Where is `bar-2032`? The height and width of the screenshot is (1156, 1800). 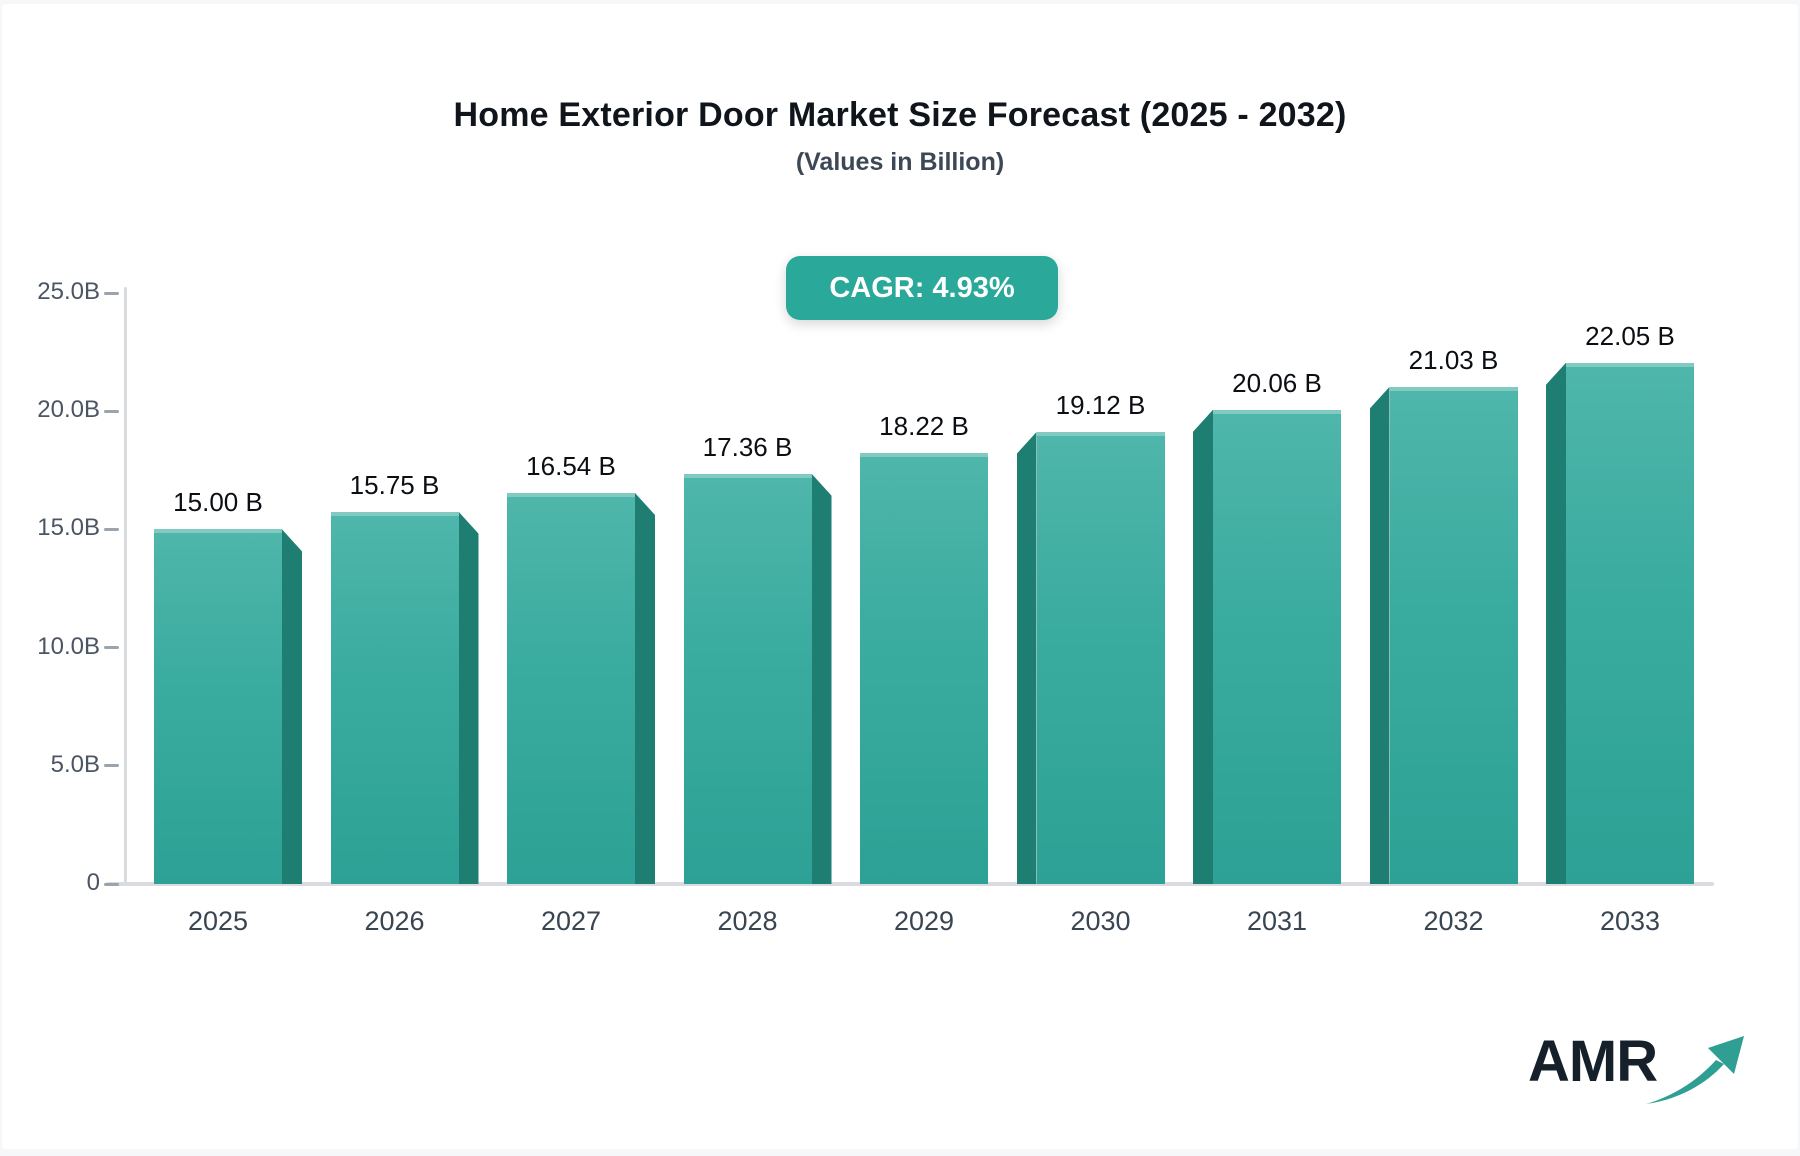
bar-2032 is located at coordinates (1453, 635).